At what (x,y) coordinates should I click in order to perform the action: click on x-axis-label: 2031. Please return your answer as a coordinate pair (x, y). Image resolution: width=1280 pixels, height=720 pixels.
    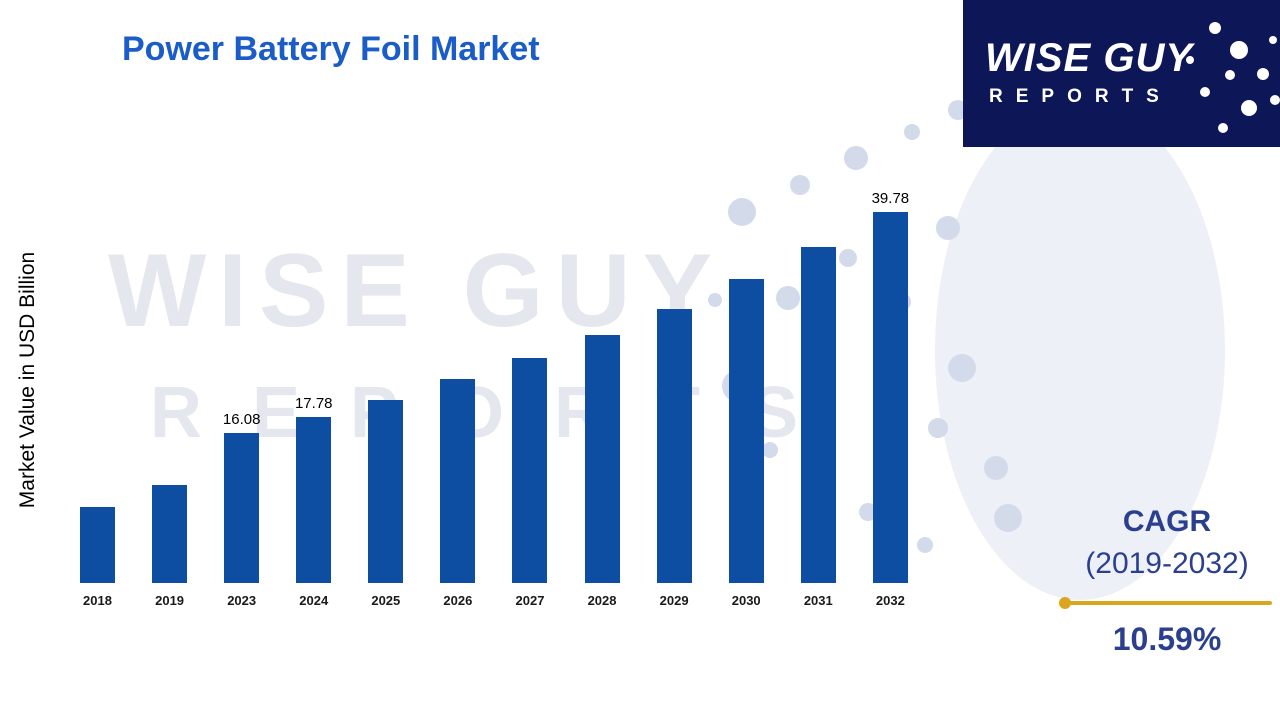
    Looking at the image, I should click on (818, 600).